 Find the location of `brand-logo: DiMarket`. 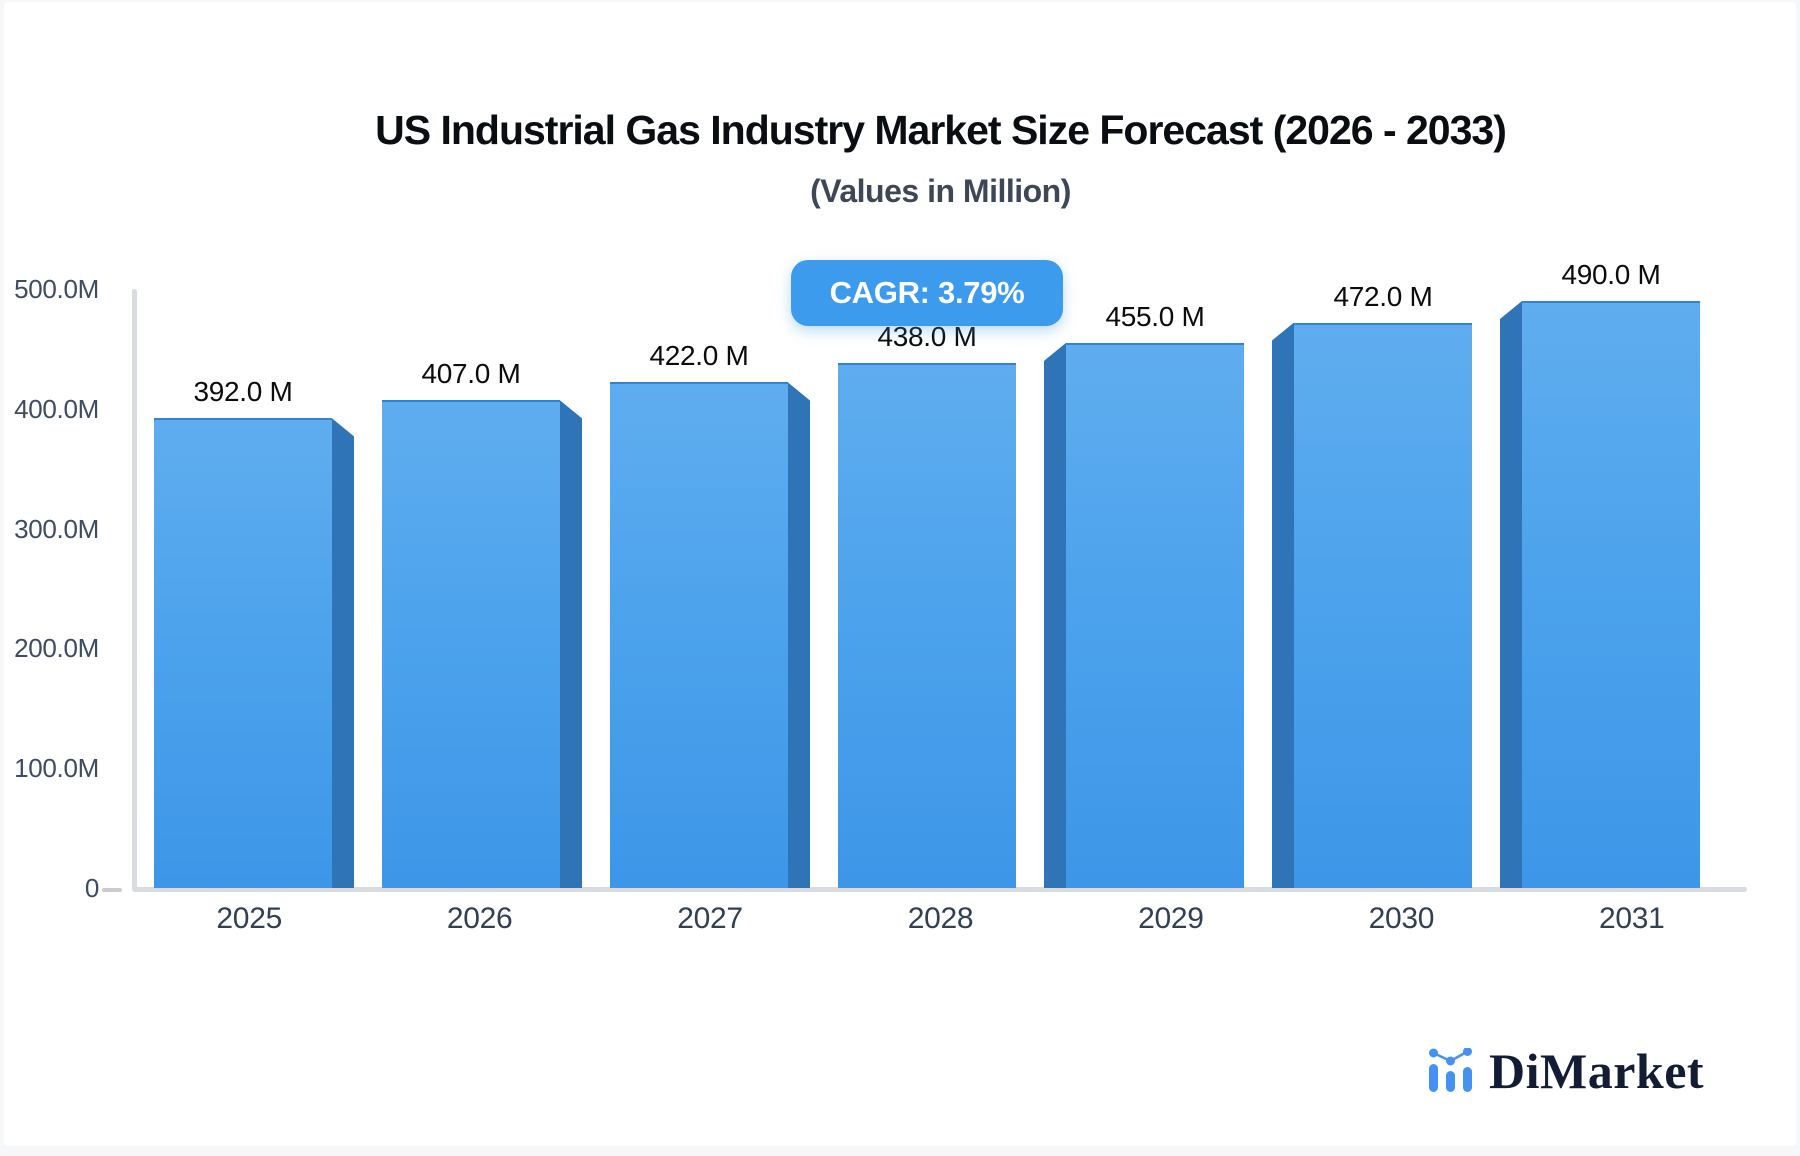

brand-logo: DiMarket is located at coordinates (1566, 1071).